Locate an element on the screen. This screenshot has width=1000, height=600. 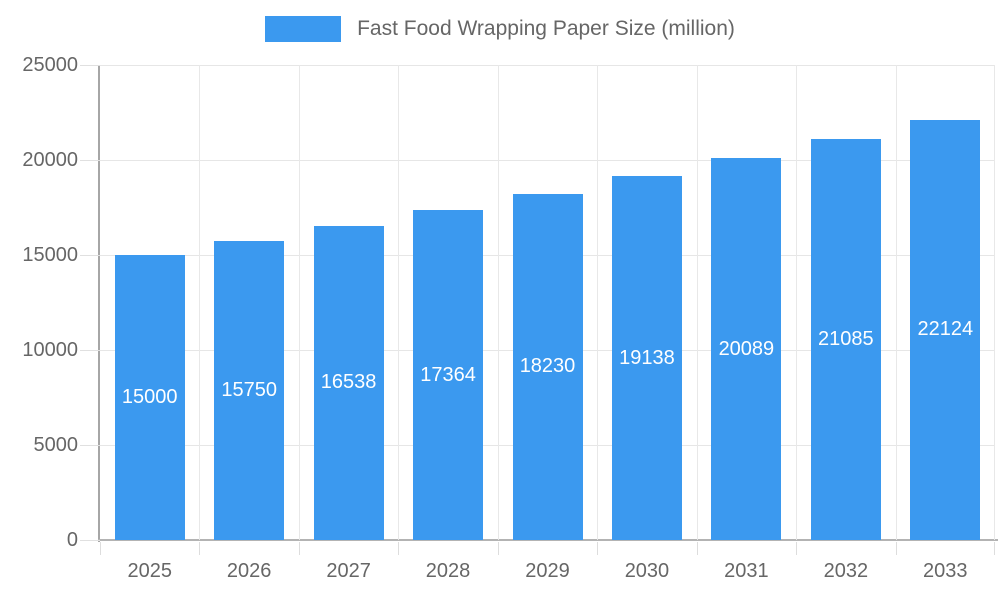
y-axis-tick-label: 25000 is located at coordinates (50, 65).